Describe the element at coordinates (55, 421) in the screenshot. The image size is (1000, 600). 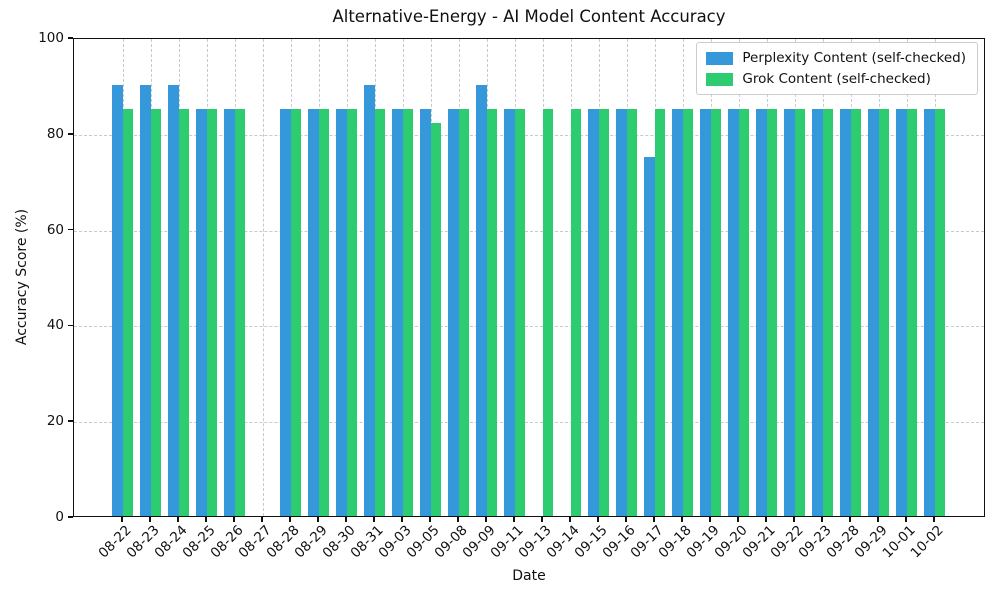
I see `y-tick-label: 20` at that location.